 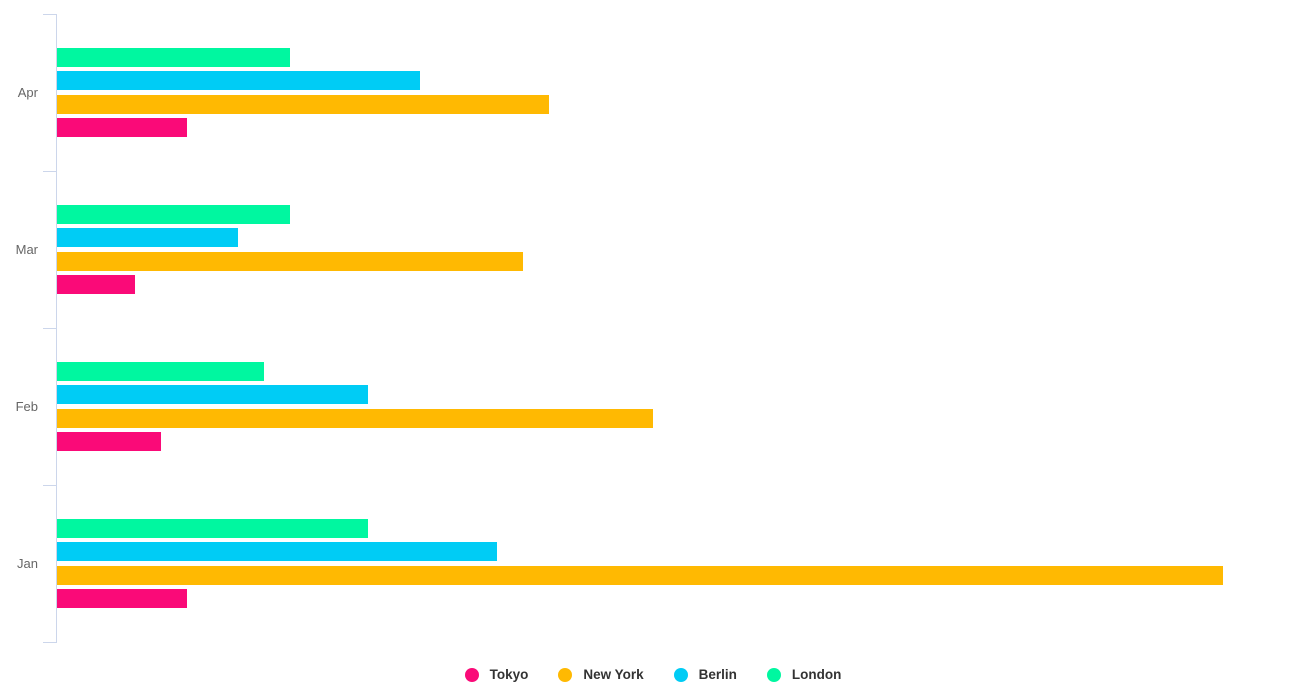 I want to click on bar-new-york-mar, so click(x=290, y=261).